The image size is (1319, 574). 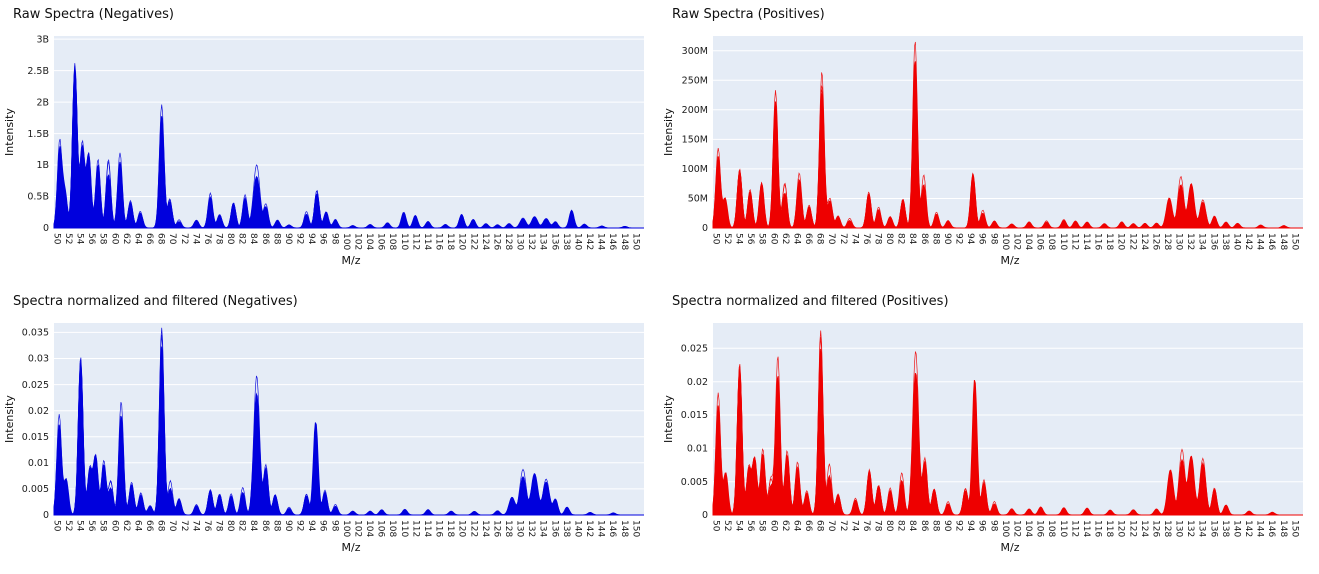 I want to click on svg-text: 86, so click(x=924, y=526).